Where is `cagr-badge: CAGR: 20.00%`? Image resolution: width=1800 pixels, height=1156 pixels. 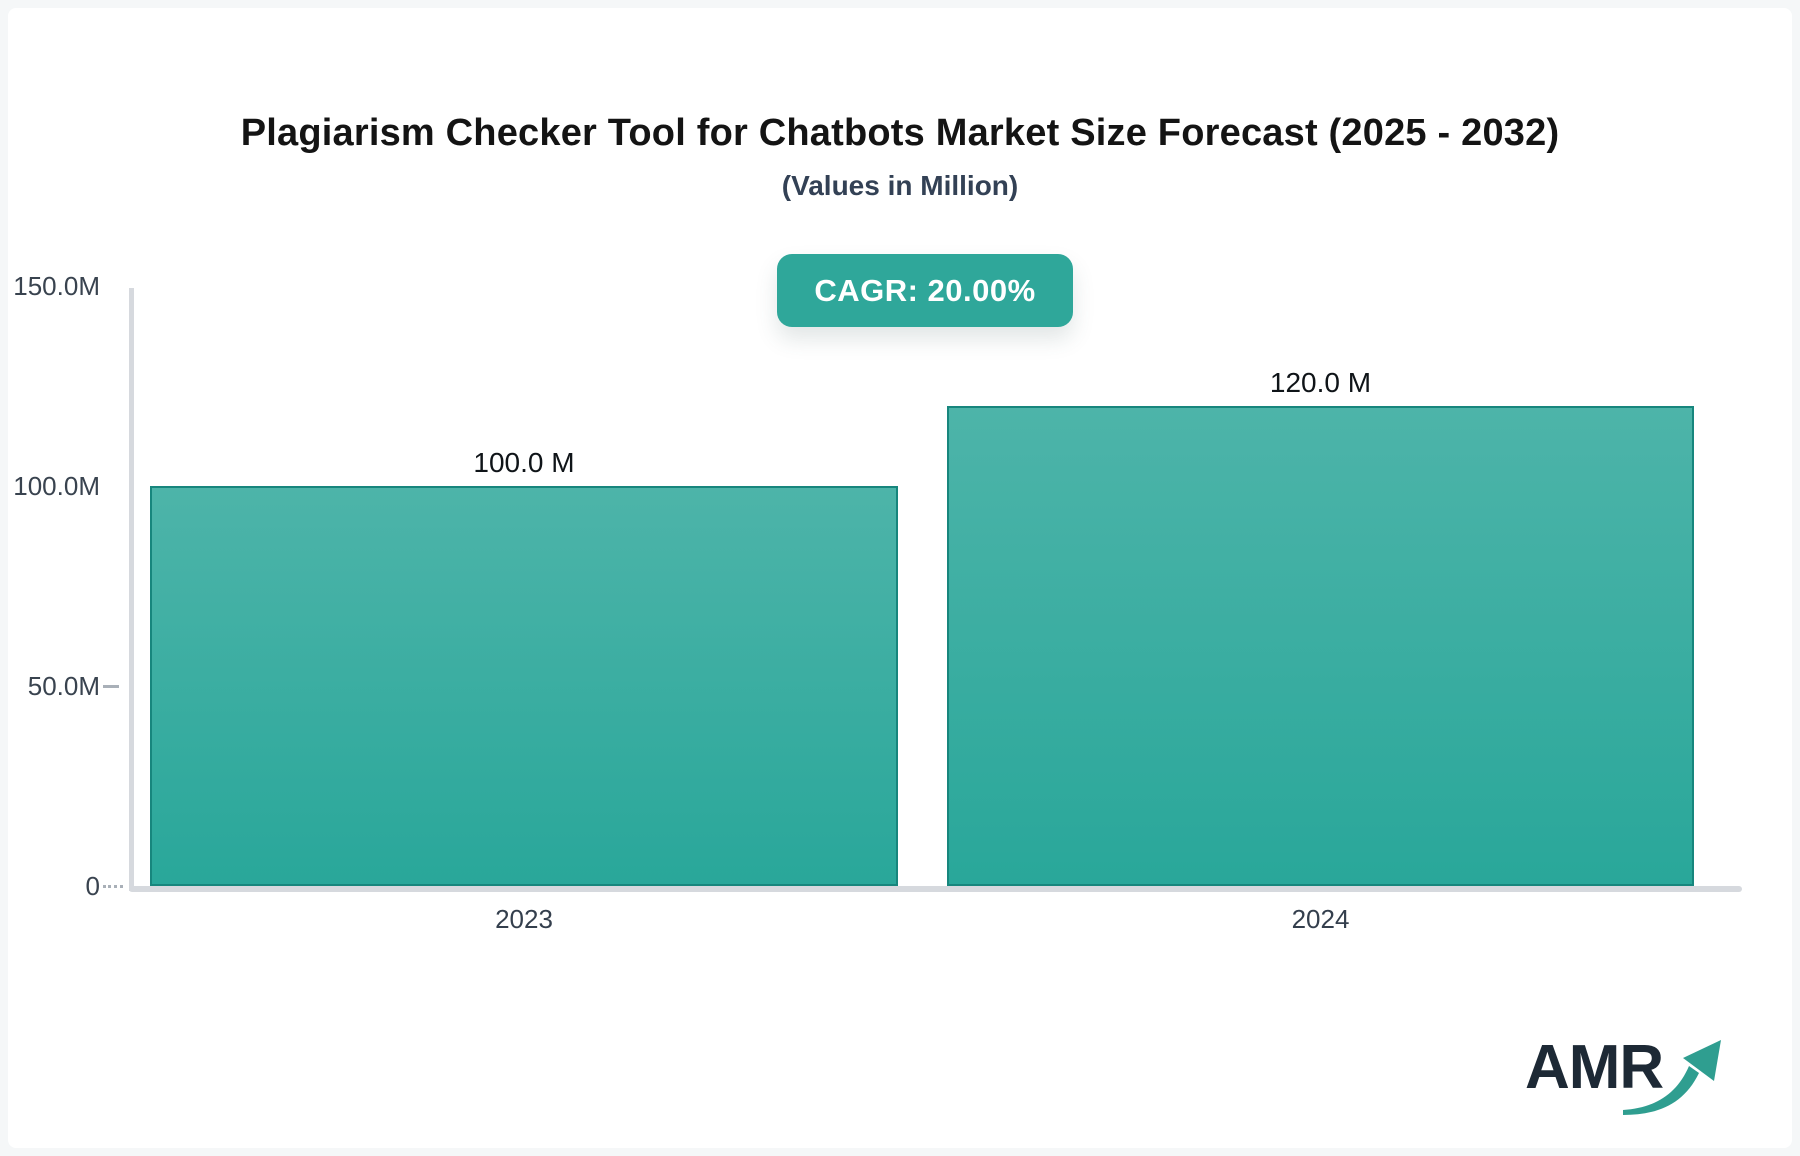
cagr-badge: CAGR: 20.00% is located at coordinates (925, 290).